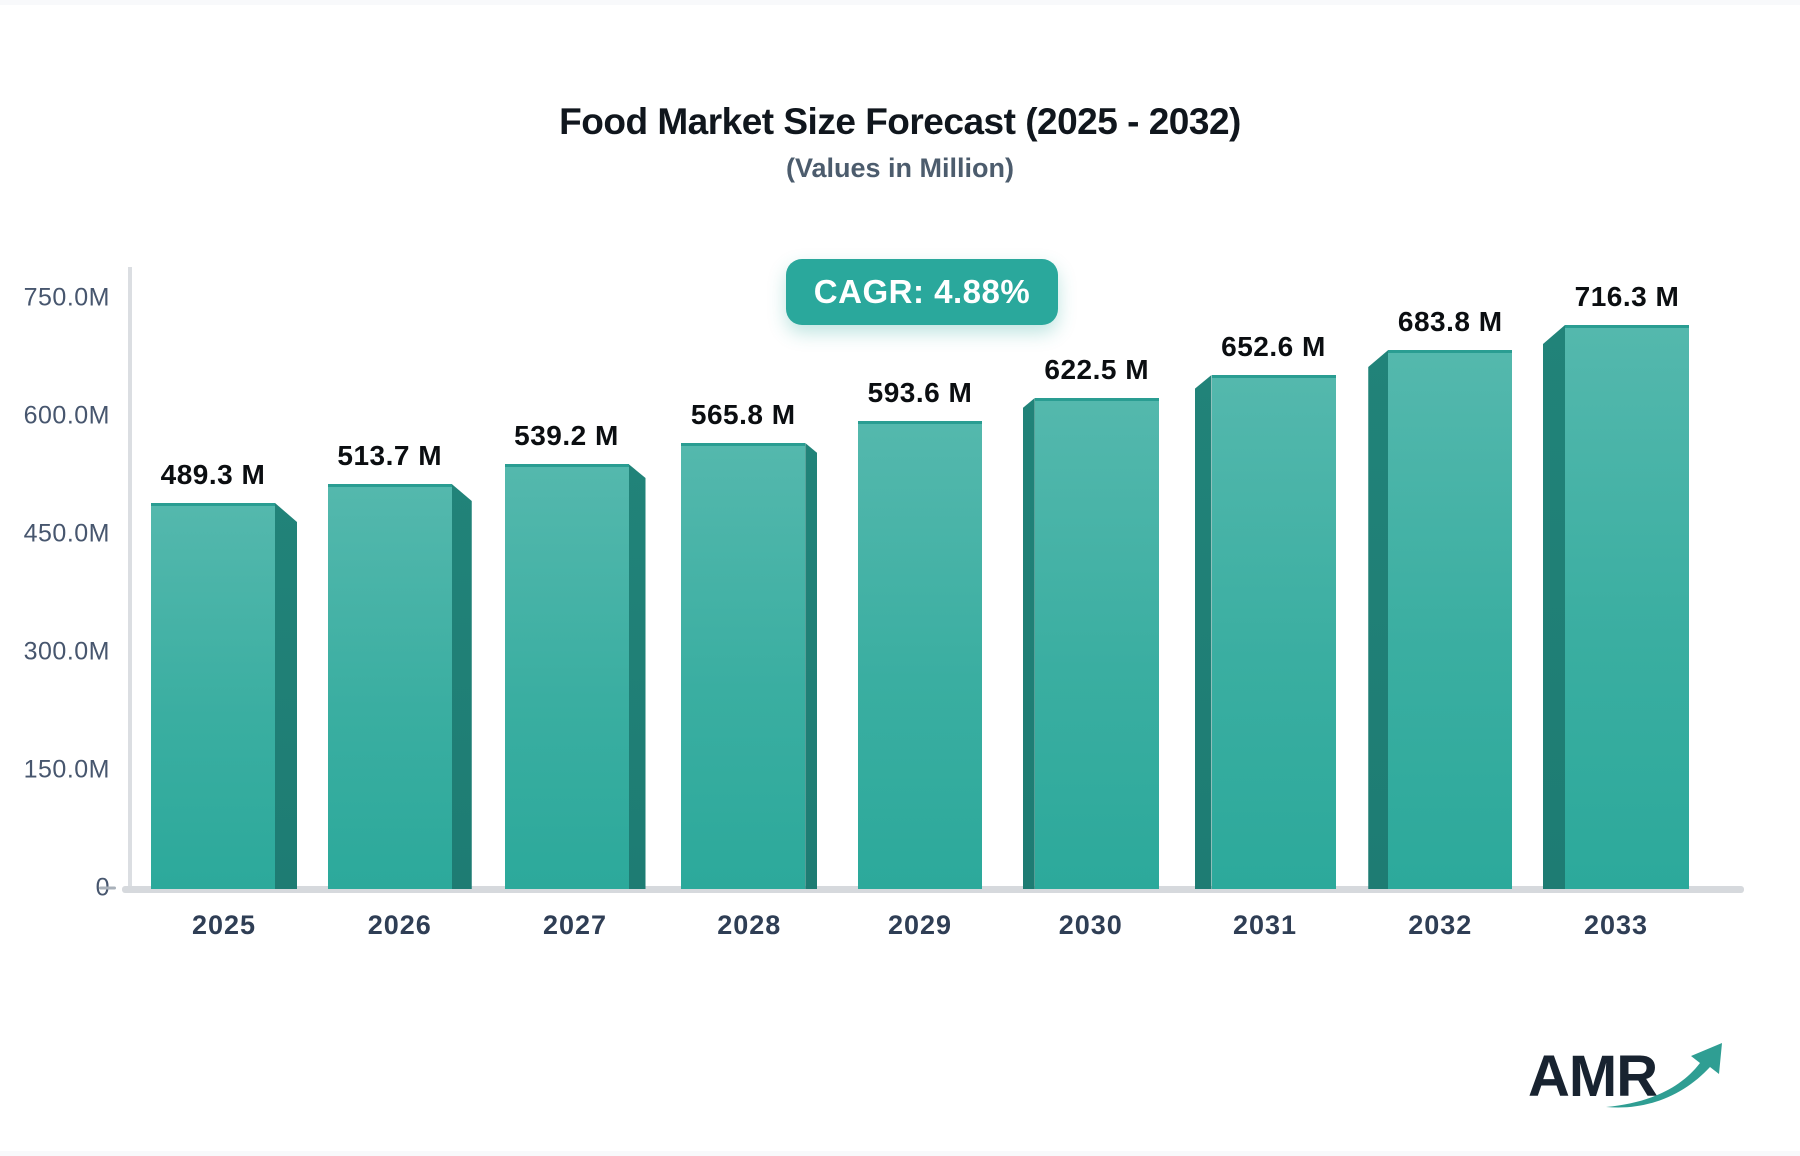  I want to click on cagr-badge-label: CAGR: 4.88%, so click(922, 291).